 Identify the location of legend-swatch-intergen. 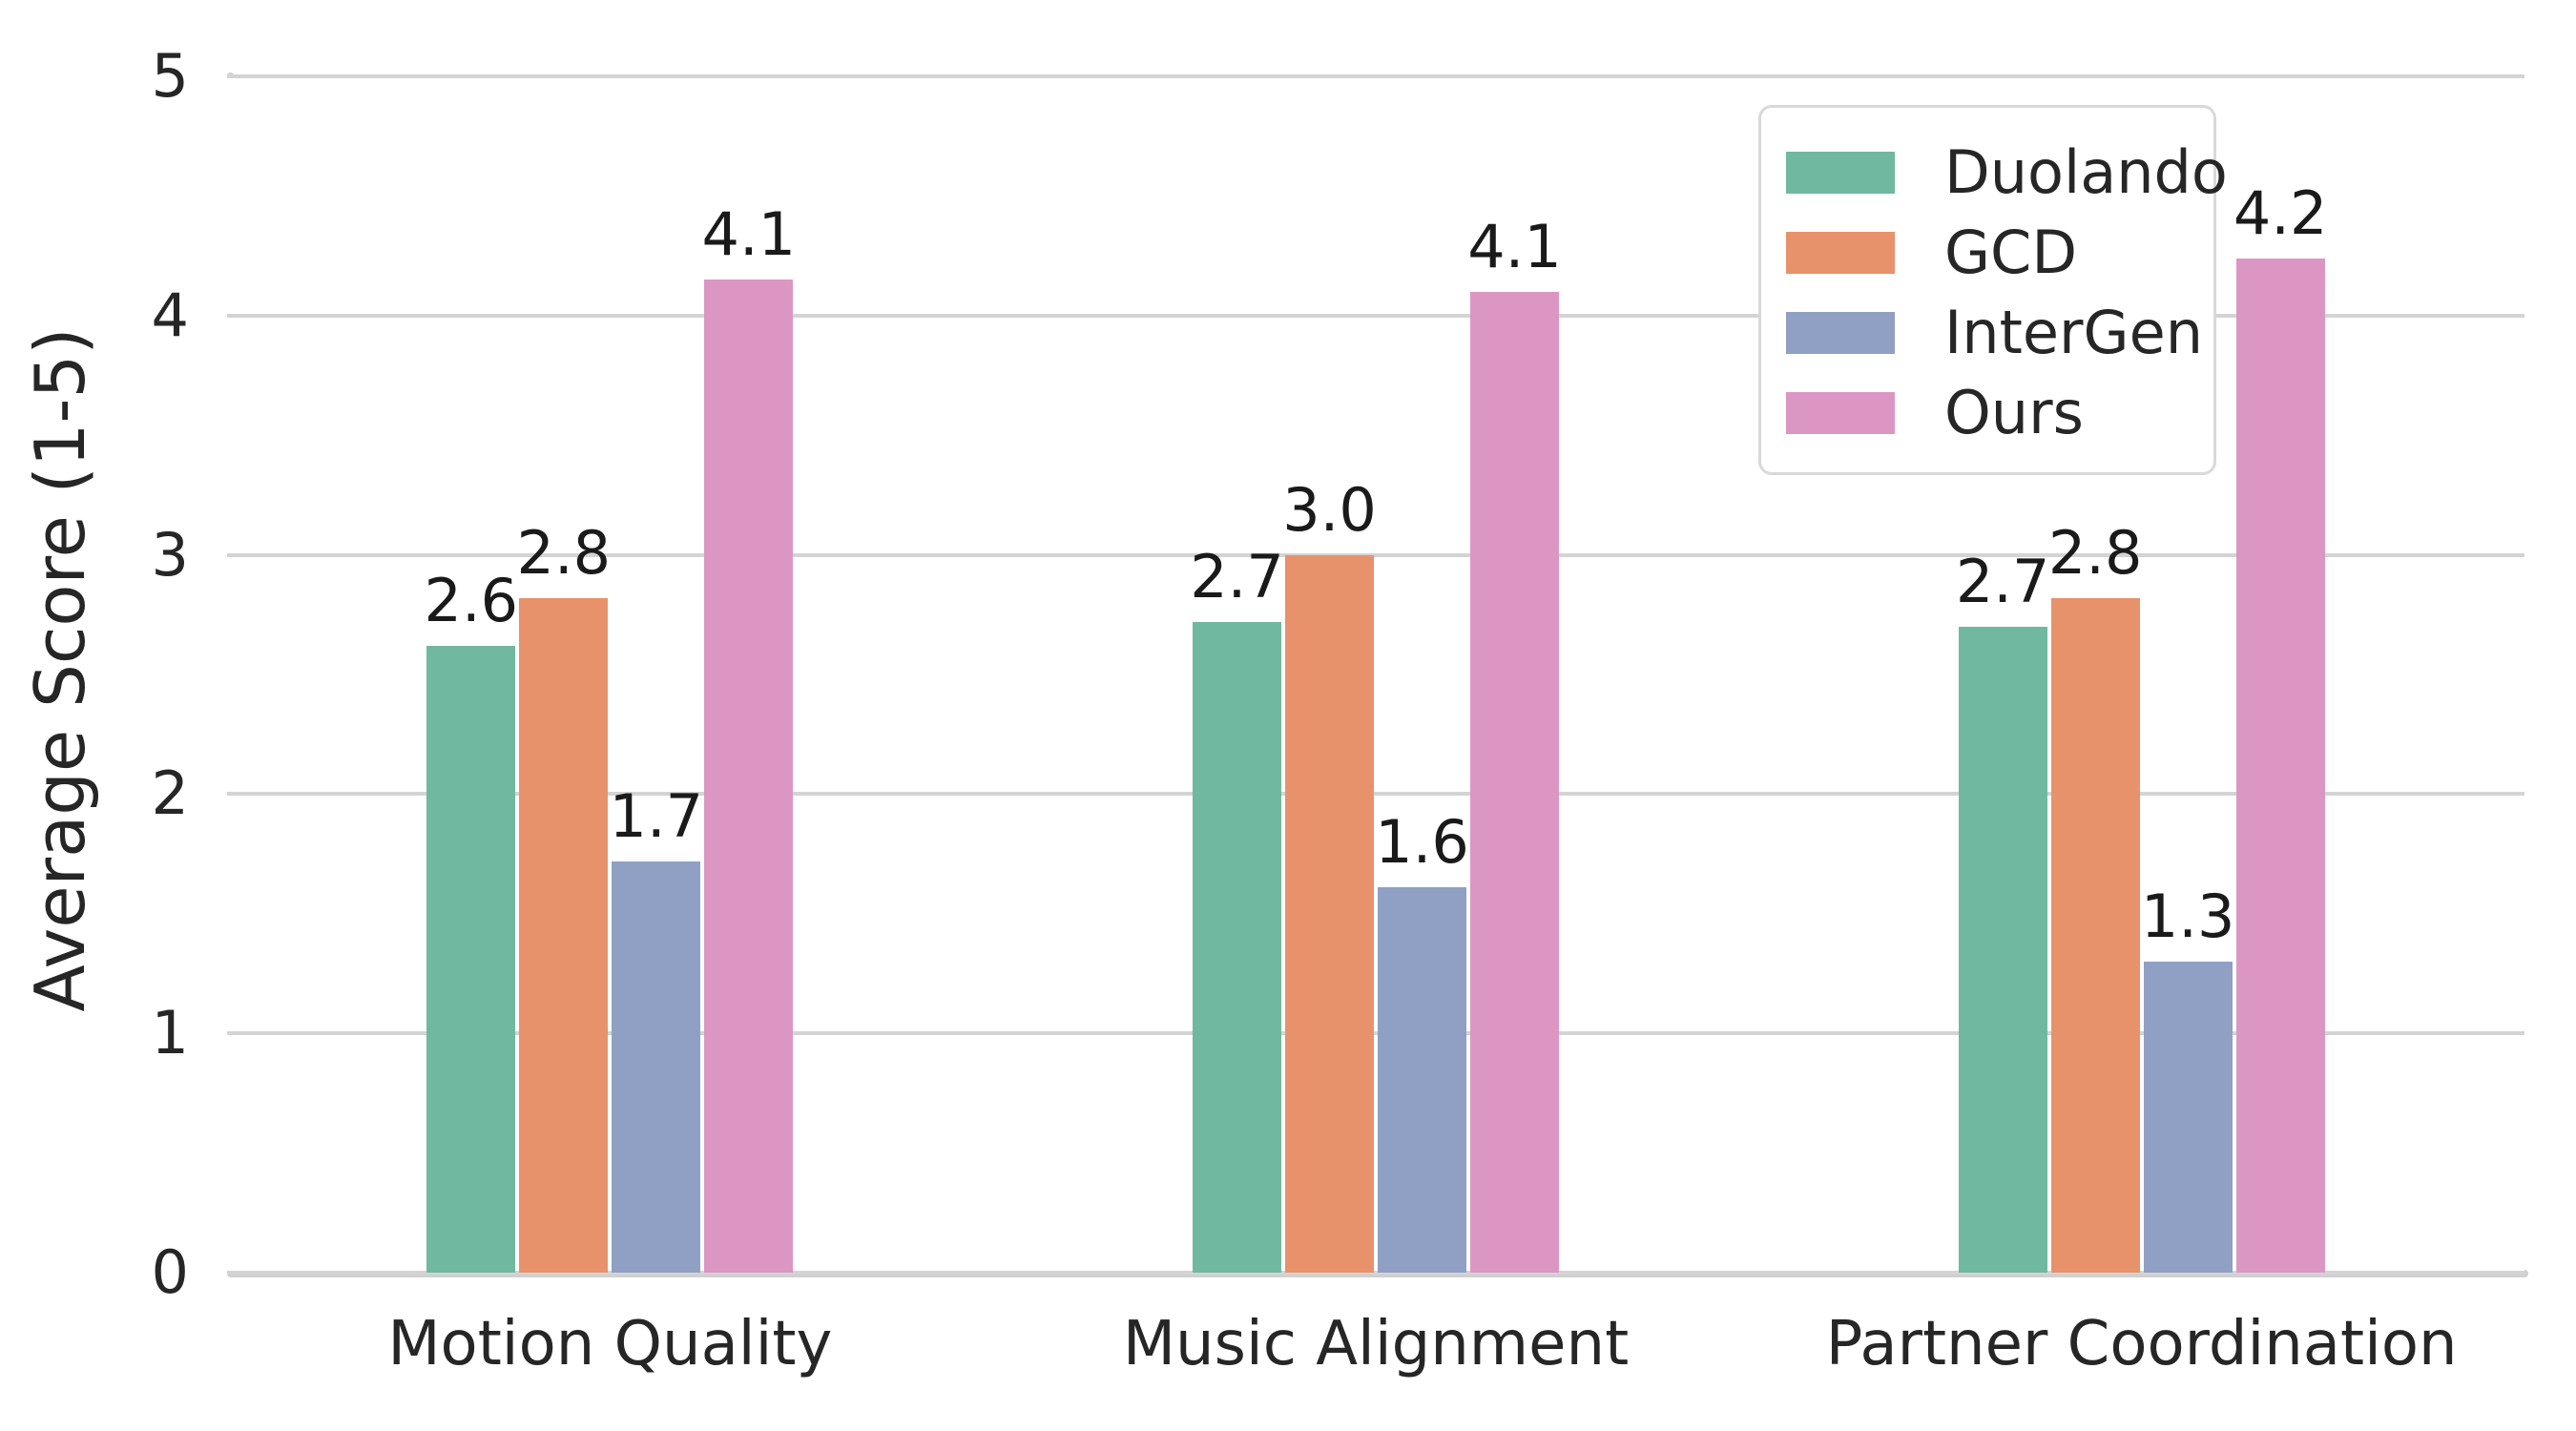
(1840, 333).